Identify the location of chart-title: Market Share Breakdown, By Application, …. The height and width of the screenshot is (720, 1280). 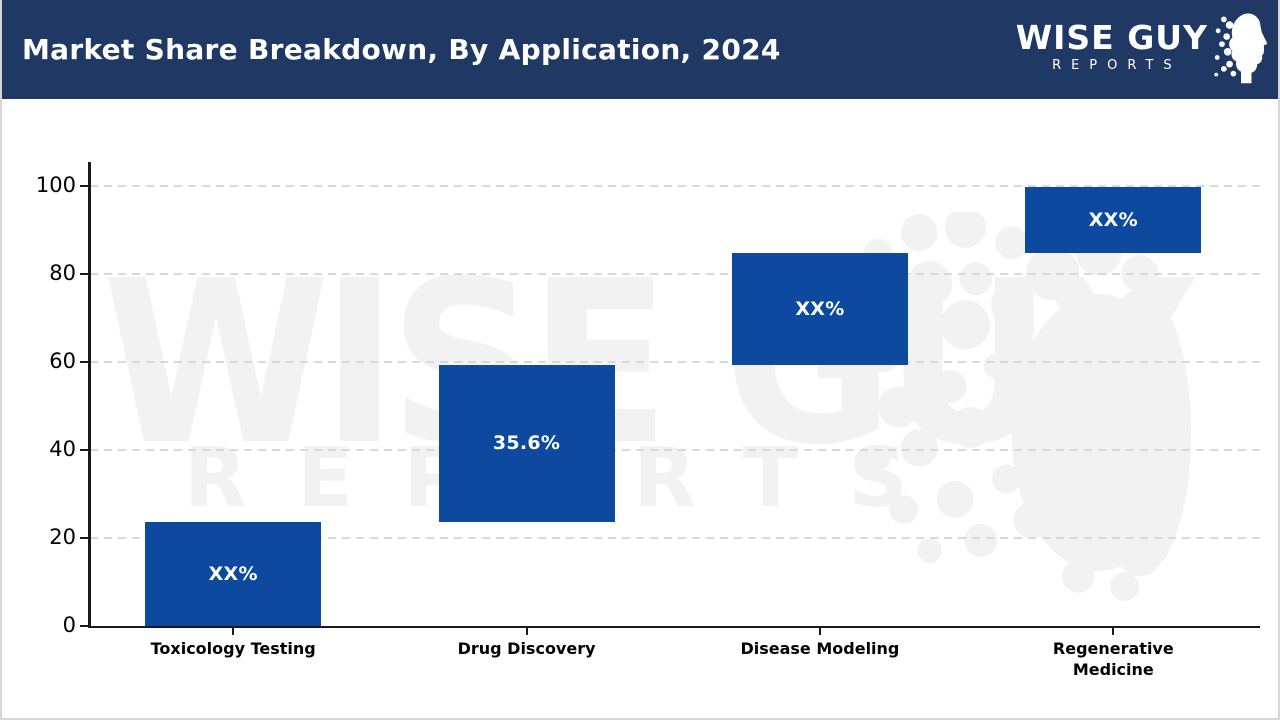
(401, 49).